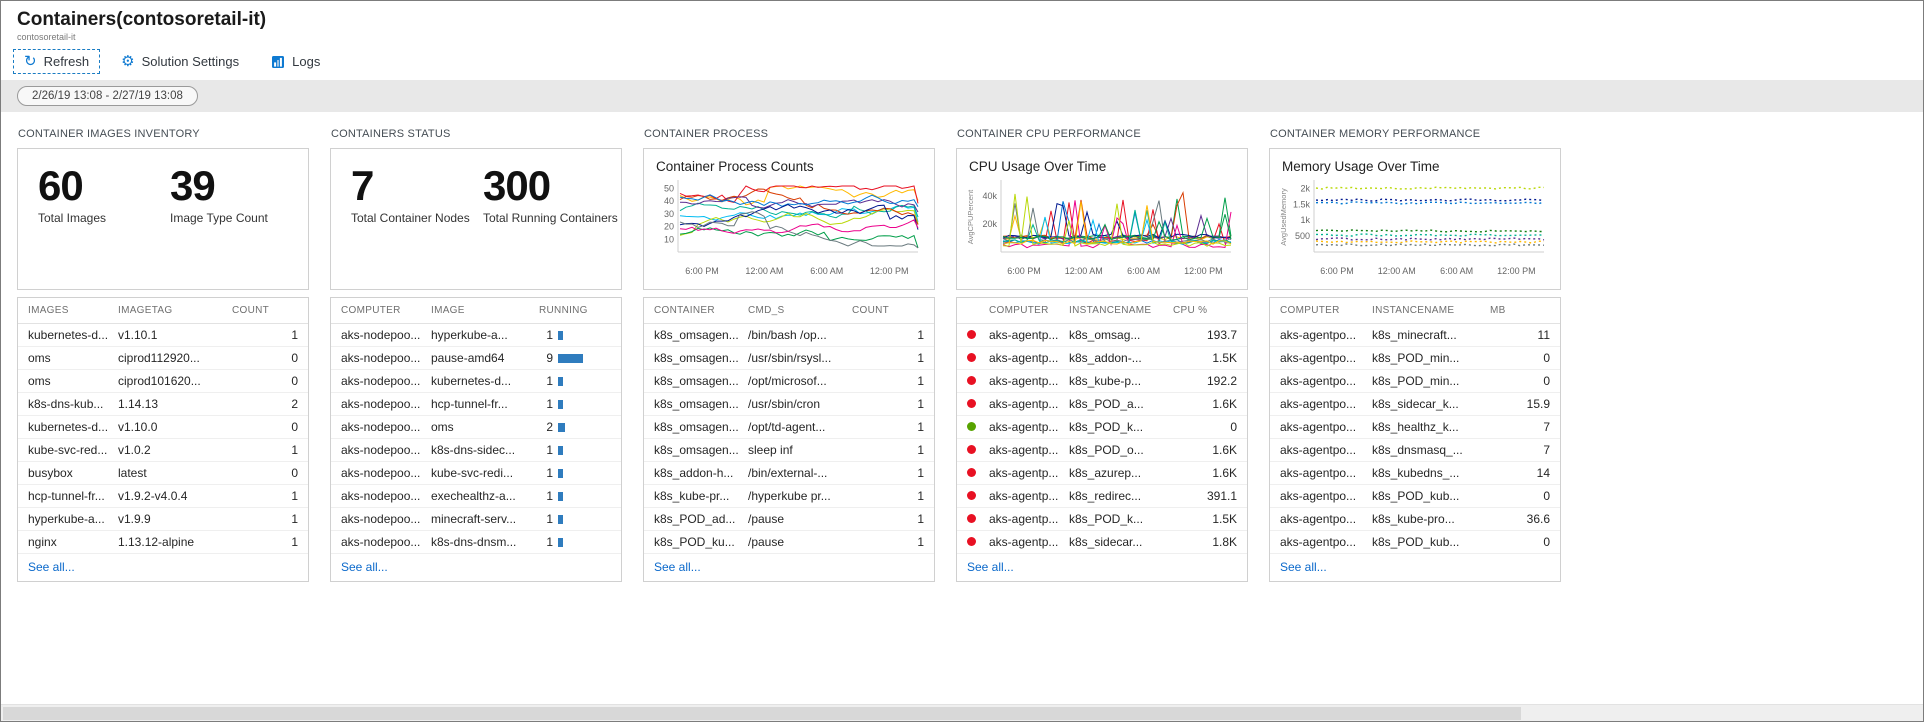 This screenshot has width=1924, height=722. Describe the element at coordinates (163, 519) in the screenshot. I see `table-row: hyperkube-a... v1.9.9 1` at that location.